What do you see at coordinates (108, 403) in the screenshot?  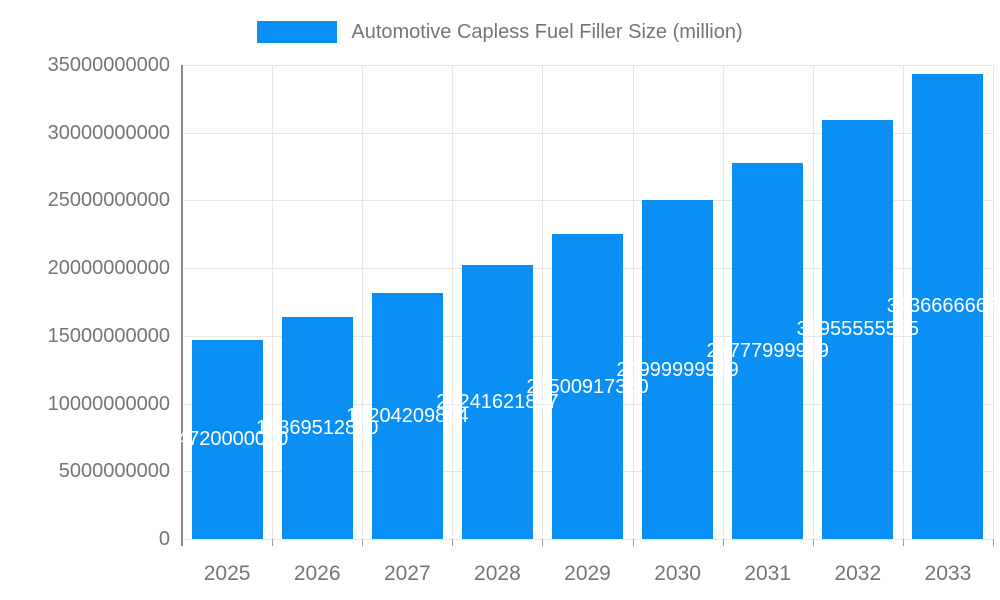 I see `y-tick-label: 10000000000` at bounding box center [108, 403].